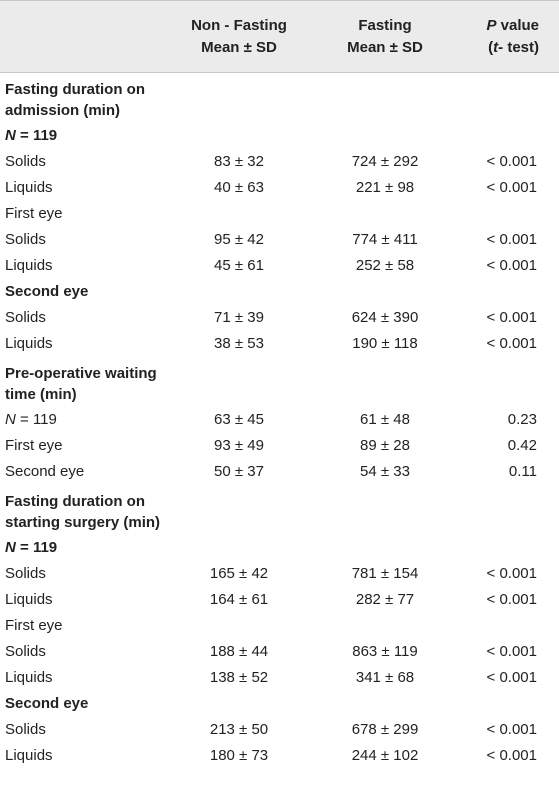  I want to click on cell-fasting: 282 ± 77, so click(385, 599).